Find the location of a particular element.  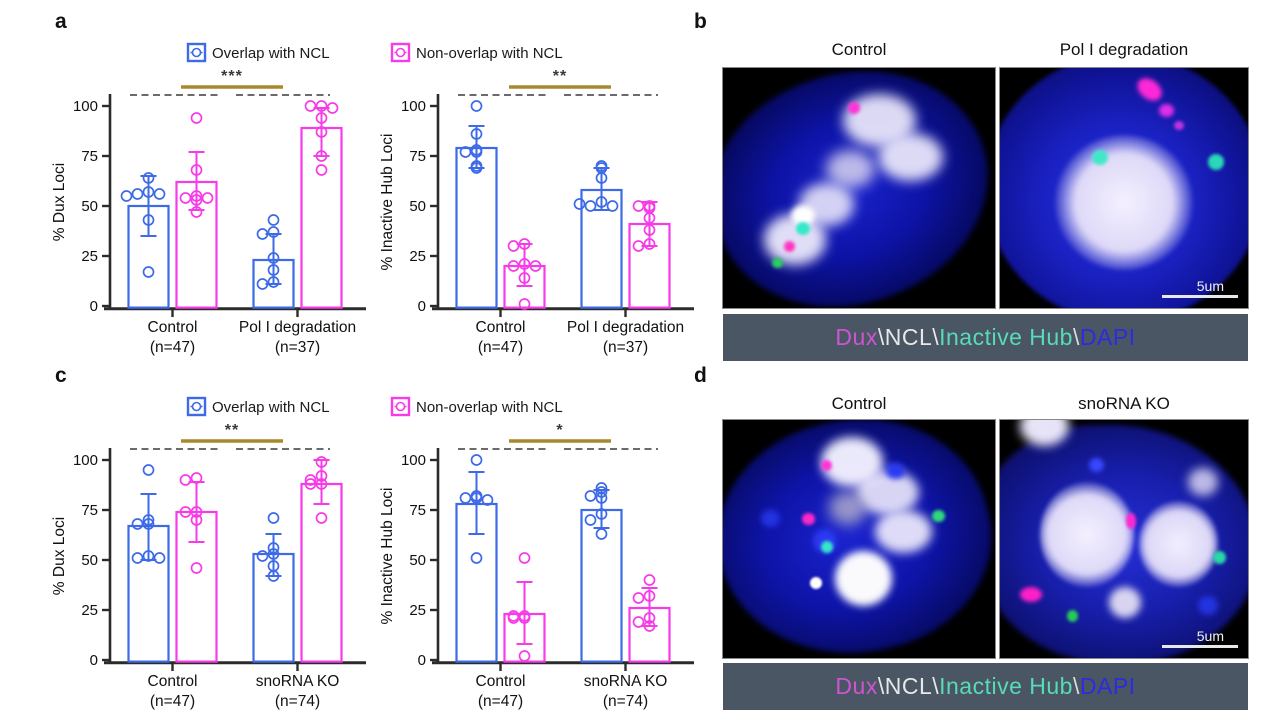

x-category-label: (n=74) is located at coordinates (297, 701).